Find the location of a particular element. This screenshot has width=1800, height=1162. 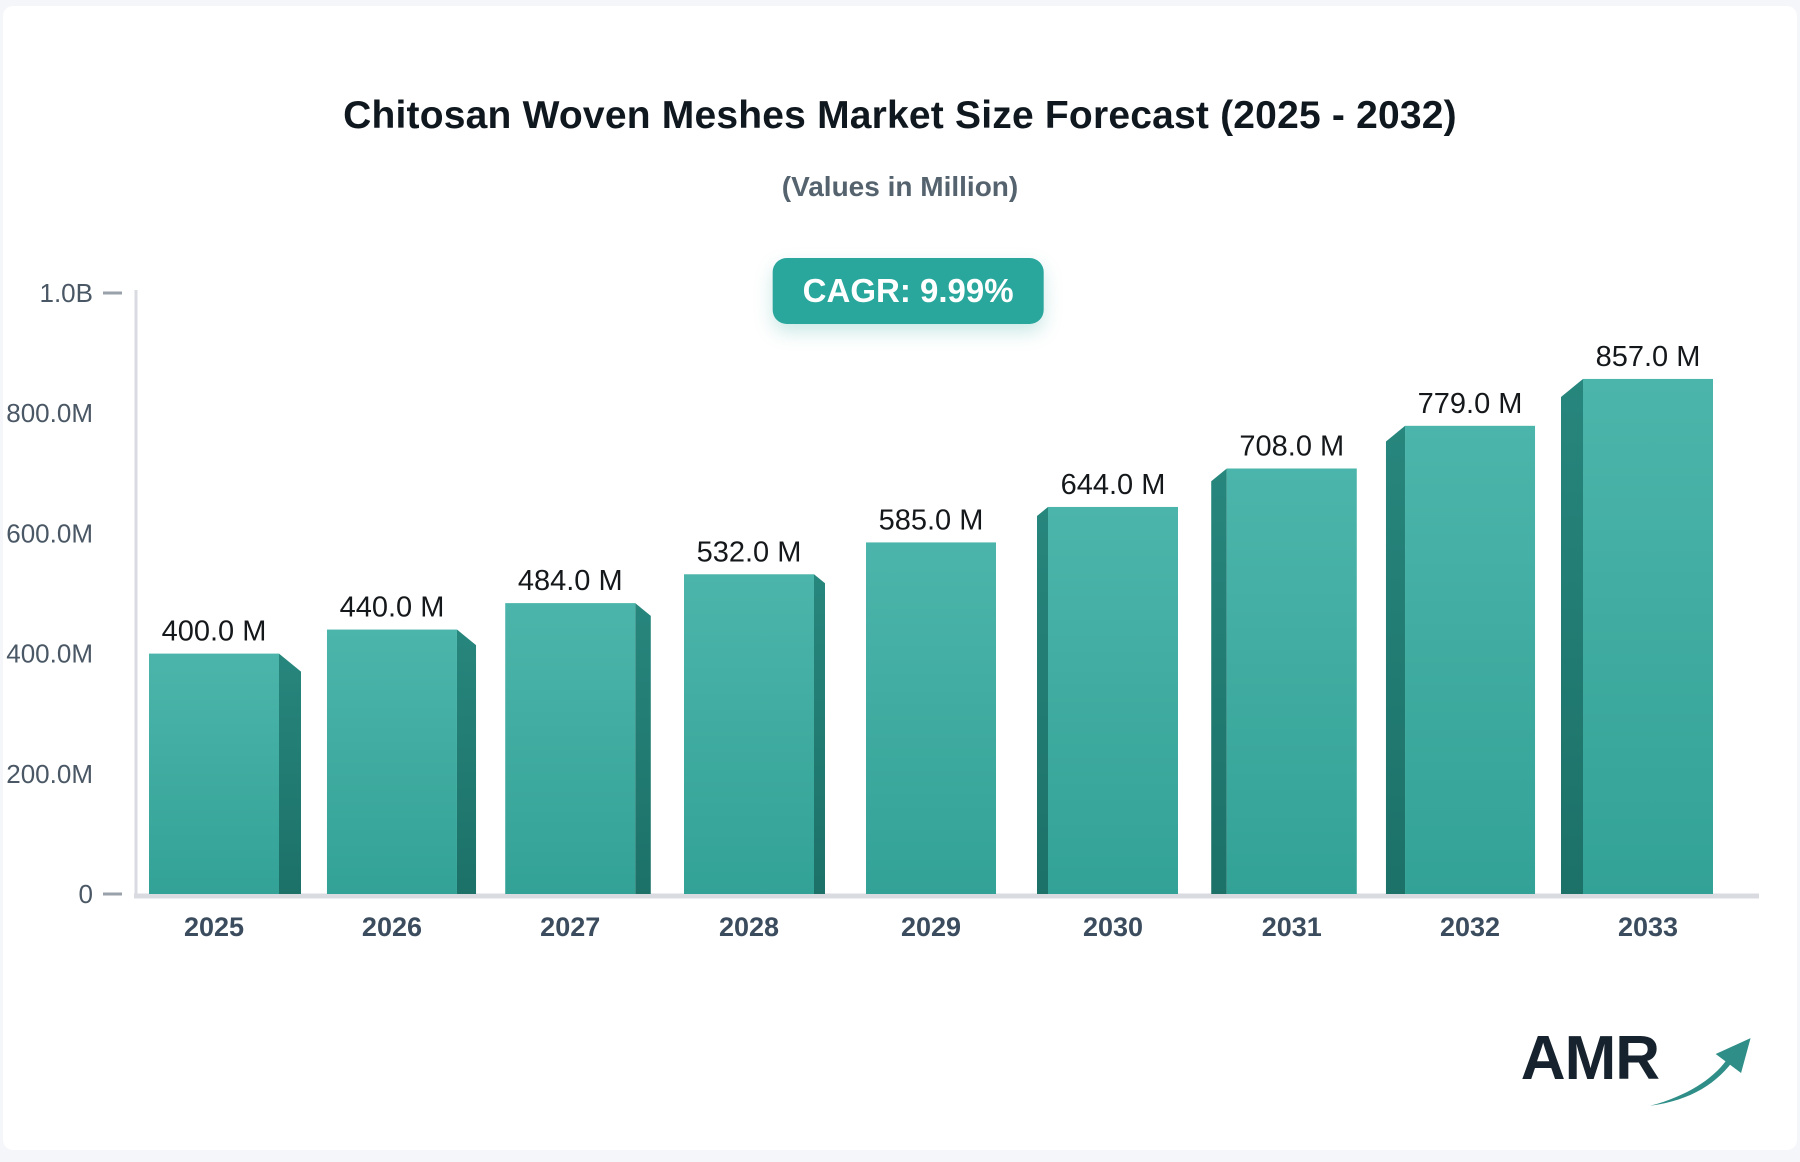

y-tick-label: 1.0B is located at coordinates (67, 293).